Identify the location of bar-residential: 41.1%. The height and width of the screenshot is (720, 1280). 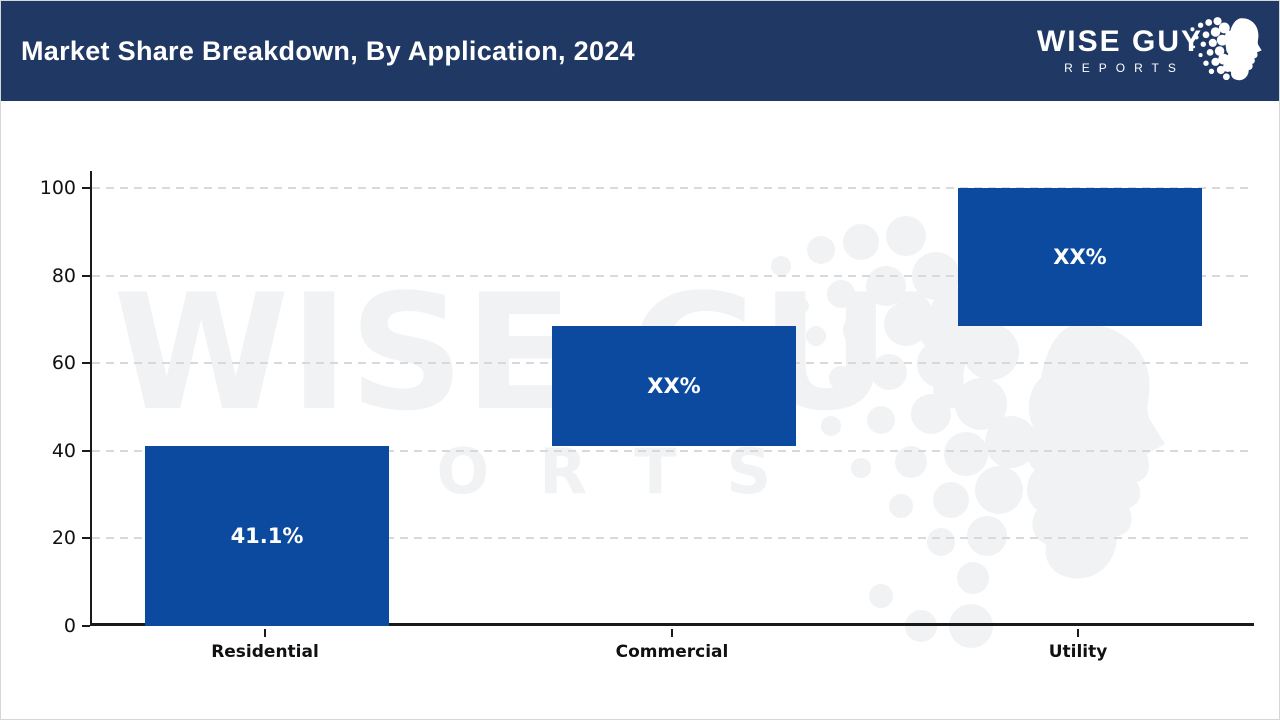
(267, 536).